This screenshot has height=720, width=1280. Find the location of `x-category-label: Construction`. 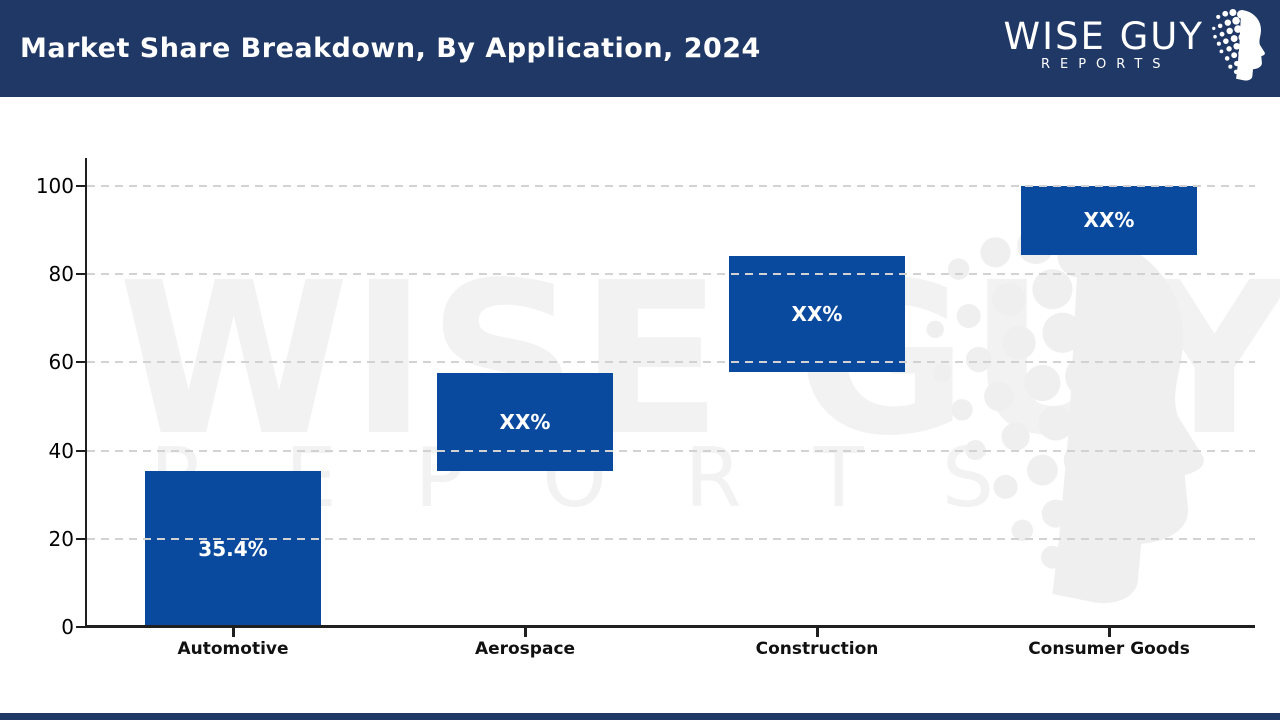

x-category-label: Construction is located at coordinates (817, 649).